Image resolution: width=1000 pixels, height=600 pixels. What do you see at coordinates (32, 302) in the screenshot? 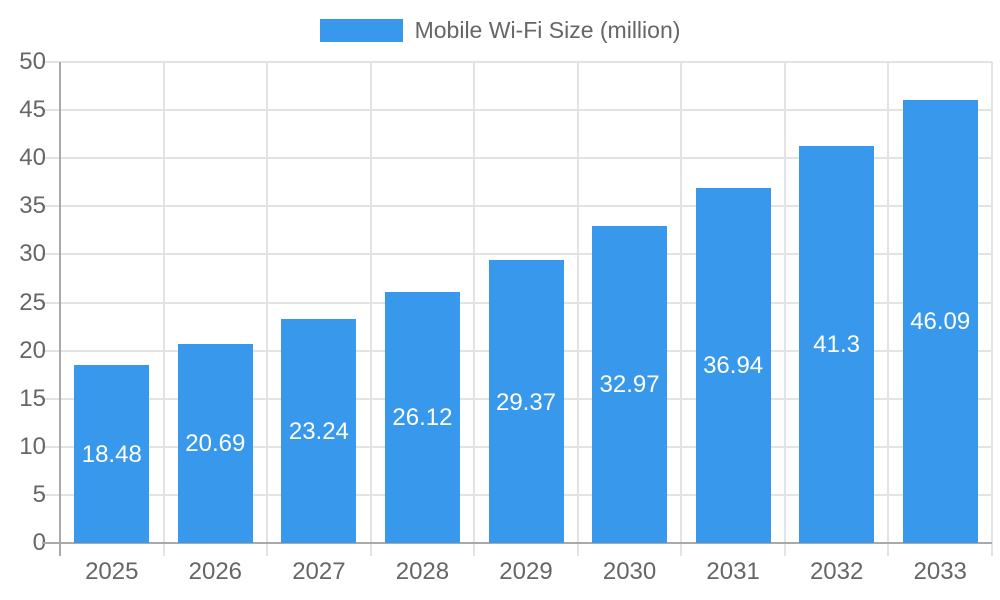
I see `y-tick-label: 25` at bounding box center [32, 302].